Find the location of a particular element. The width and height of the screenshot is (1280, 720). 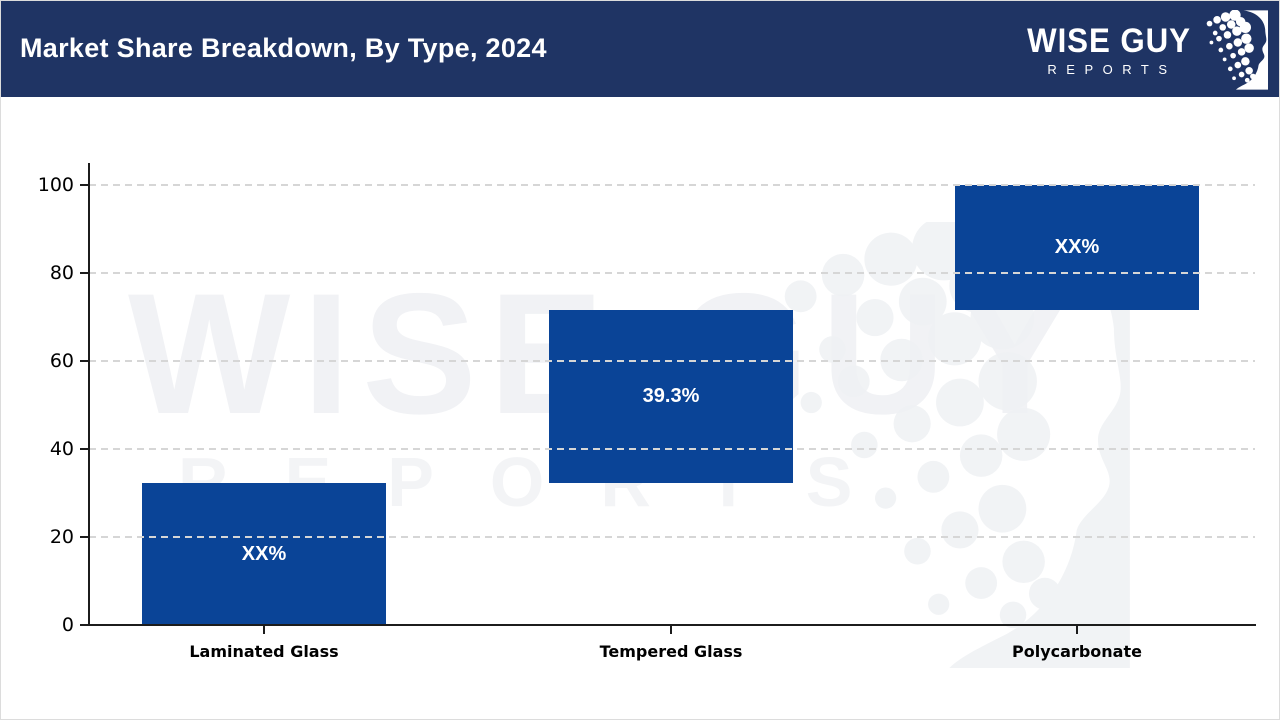

y-tick-label-20: 20 is located at coordinates (61, 537).